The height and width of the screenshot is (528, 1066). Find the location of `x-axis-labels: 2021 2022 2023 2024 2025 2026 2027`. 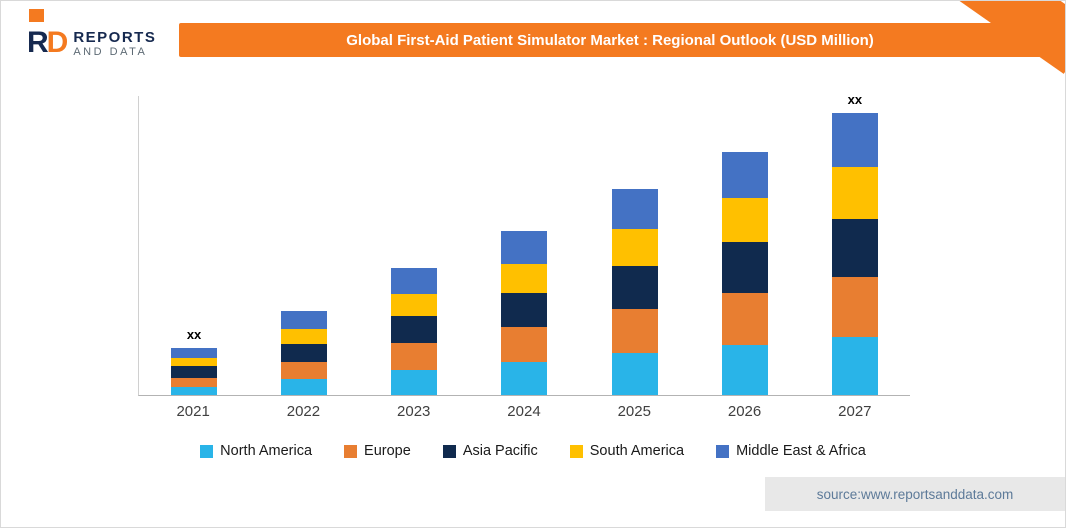

x-axis-labels: 2021 2022 2023 2024 2025 2026 2027 is located at coordinates (524, 411).